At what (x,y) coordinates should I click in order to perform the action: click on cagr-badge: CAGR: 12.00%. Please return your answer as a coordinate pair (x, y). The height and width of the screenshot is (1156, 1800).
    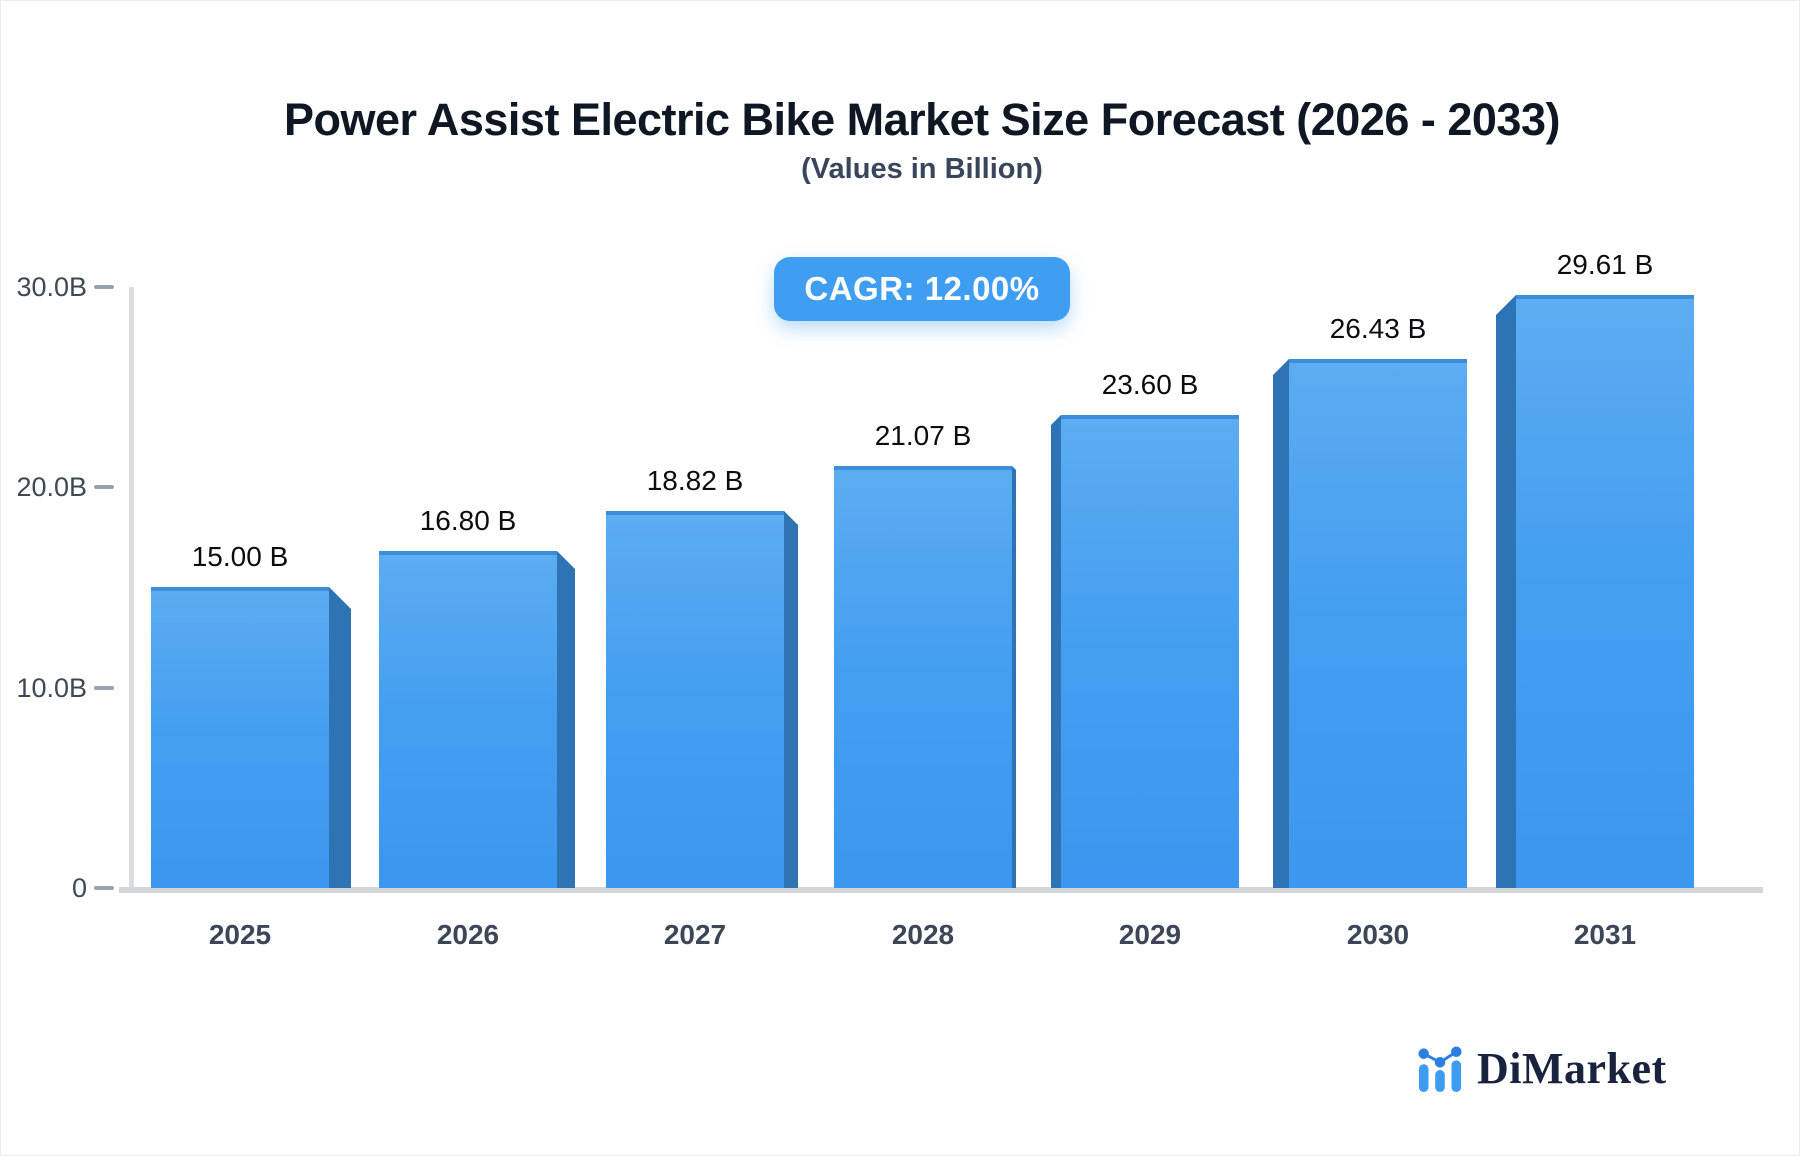
    Looking at the image, I should click on (922, 289).